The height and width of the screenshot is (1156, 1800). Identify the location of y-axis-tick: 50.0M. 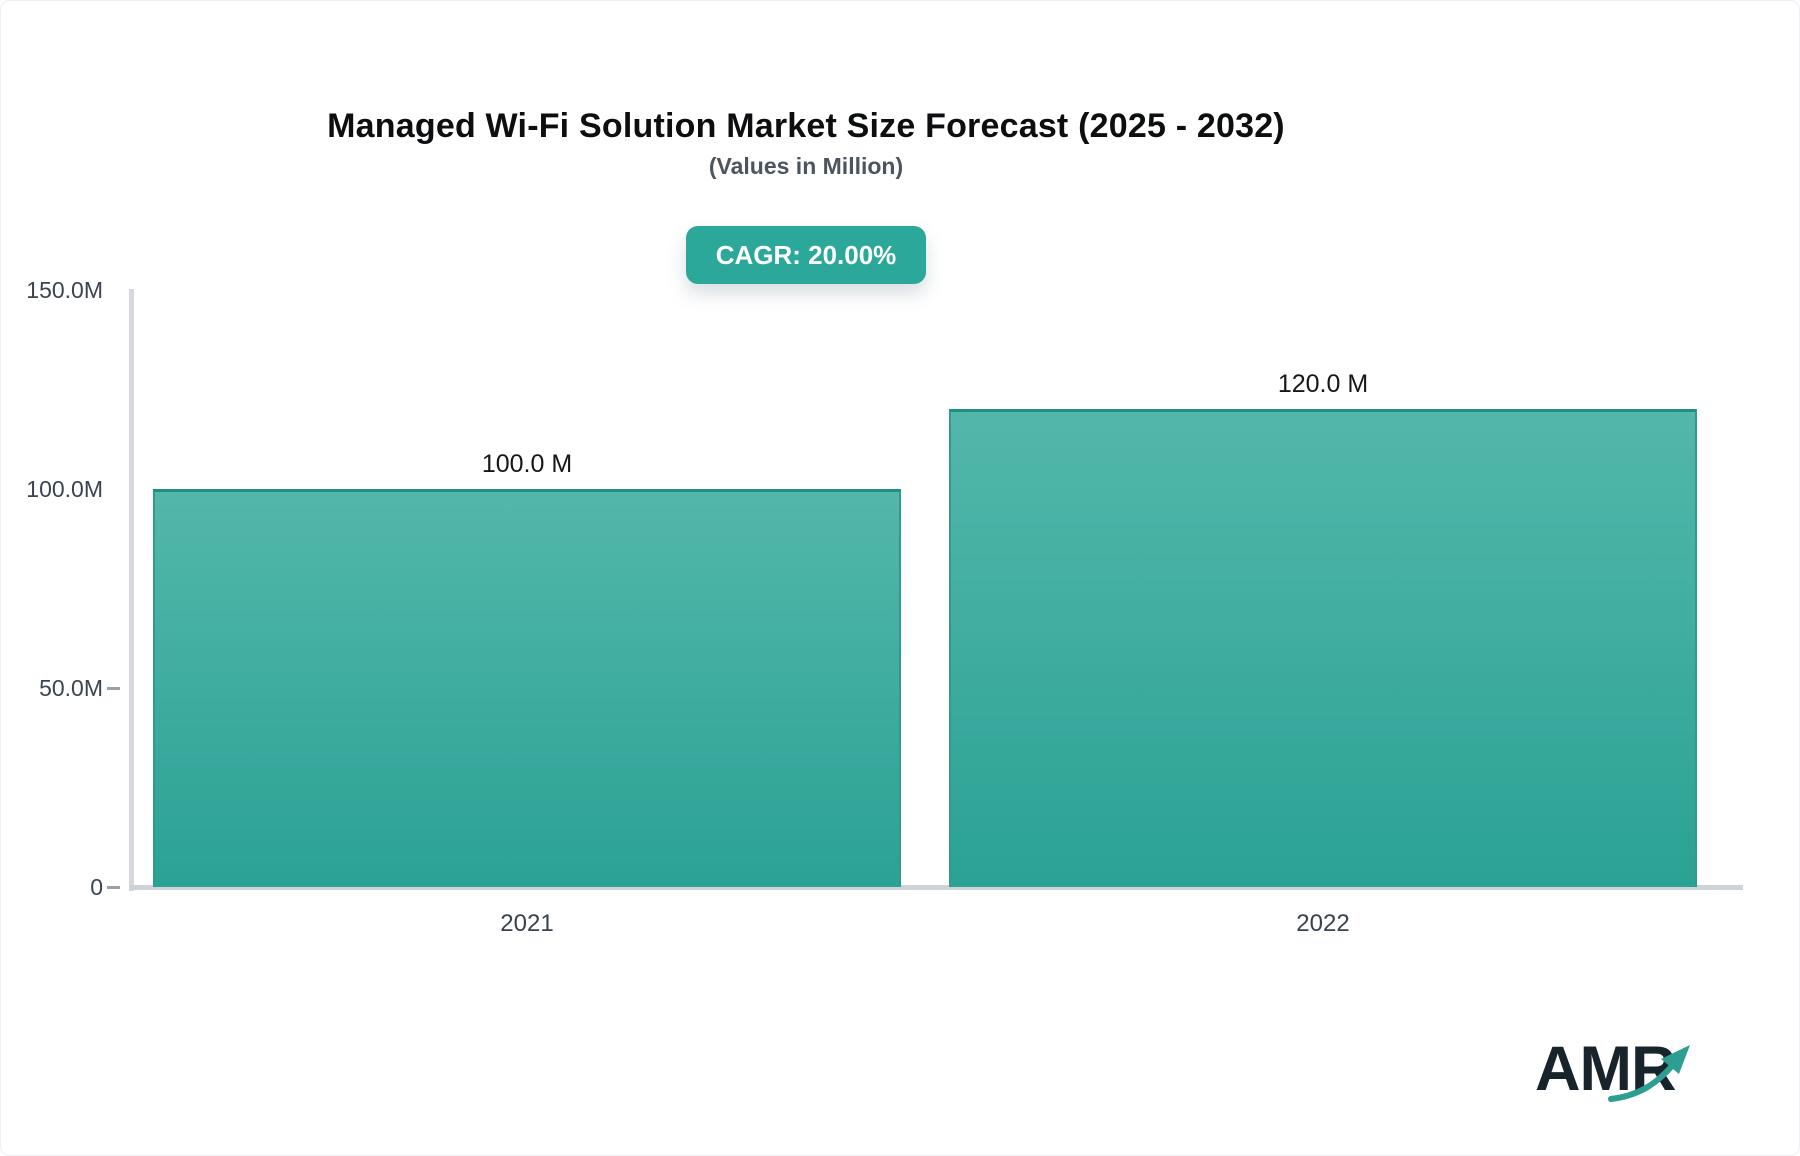
(60, 688).